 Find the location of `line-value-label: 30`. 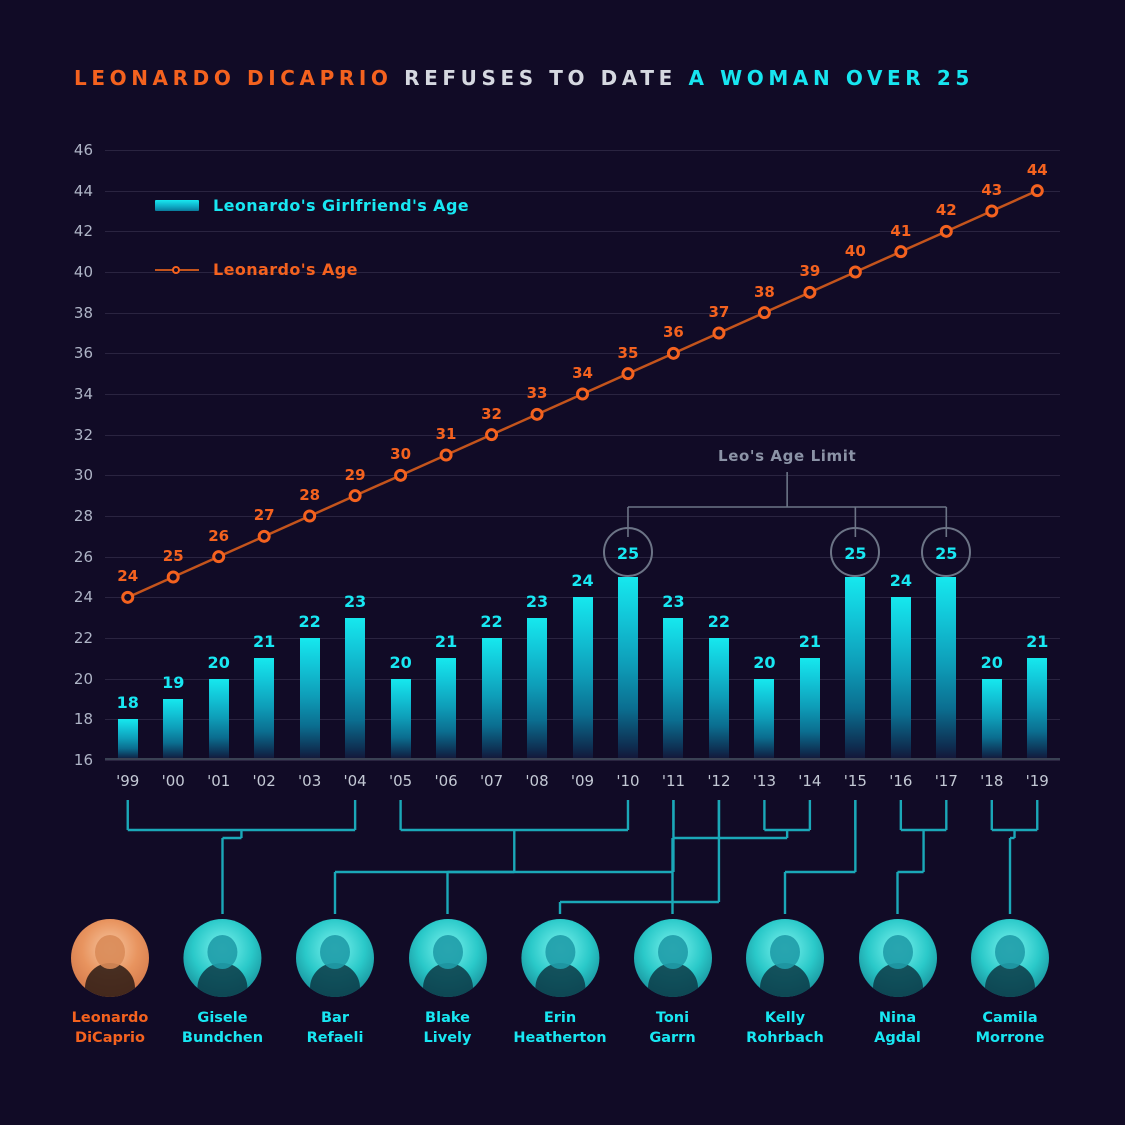

line-value-label: 30 is located at coordinates (401, 454).